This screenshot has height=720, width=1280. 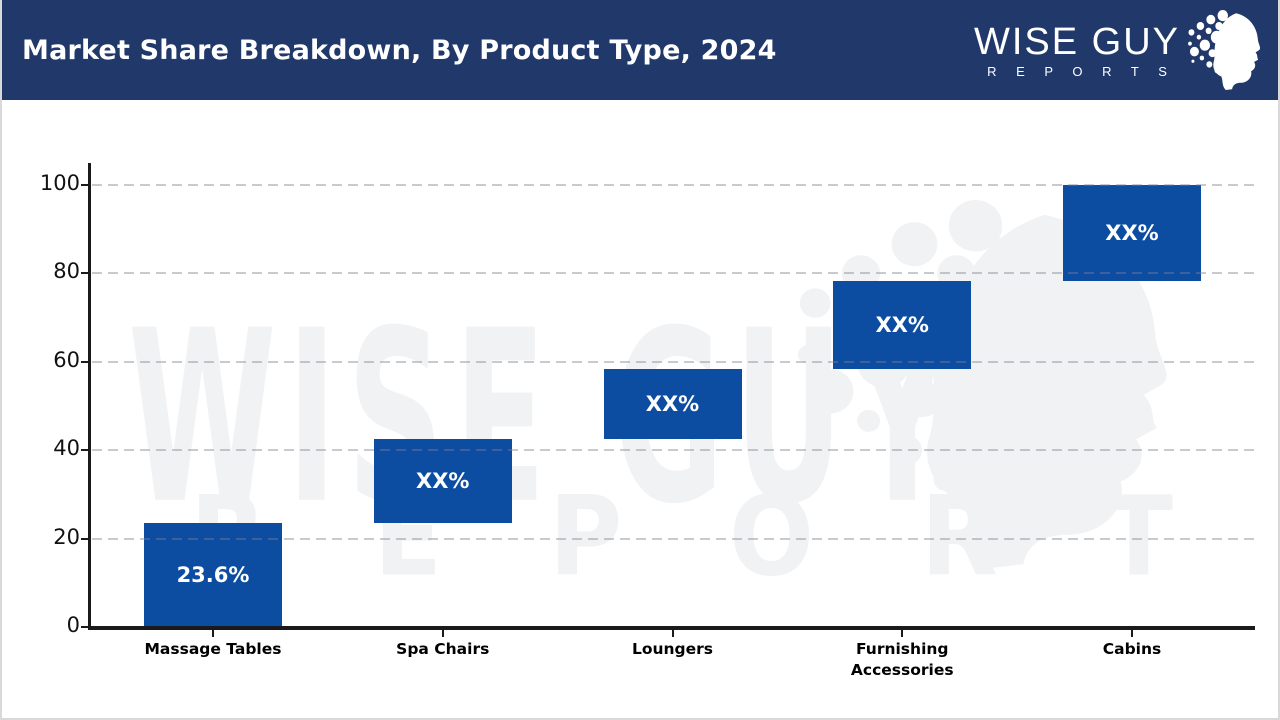 I want to click on bar-furnishing-accessories: XX%, so click(x=902, y=325).